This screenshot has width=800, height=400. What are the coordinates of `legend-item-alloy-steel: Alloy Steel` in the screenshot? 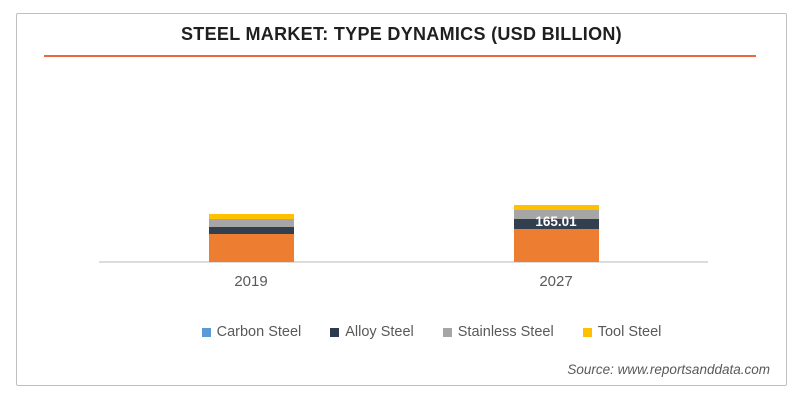 It's located at (372, 332).